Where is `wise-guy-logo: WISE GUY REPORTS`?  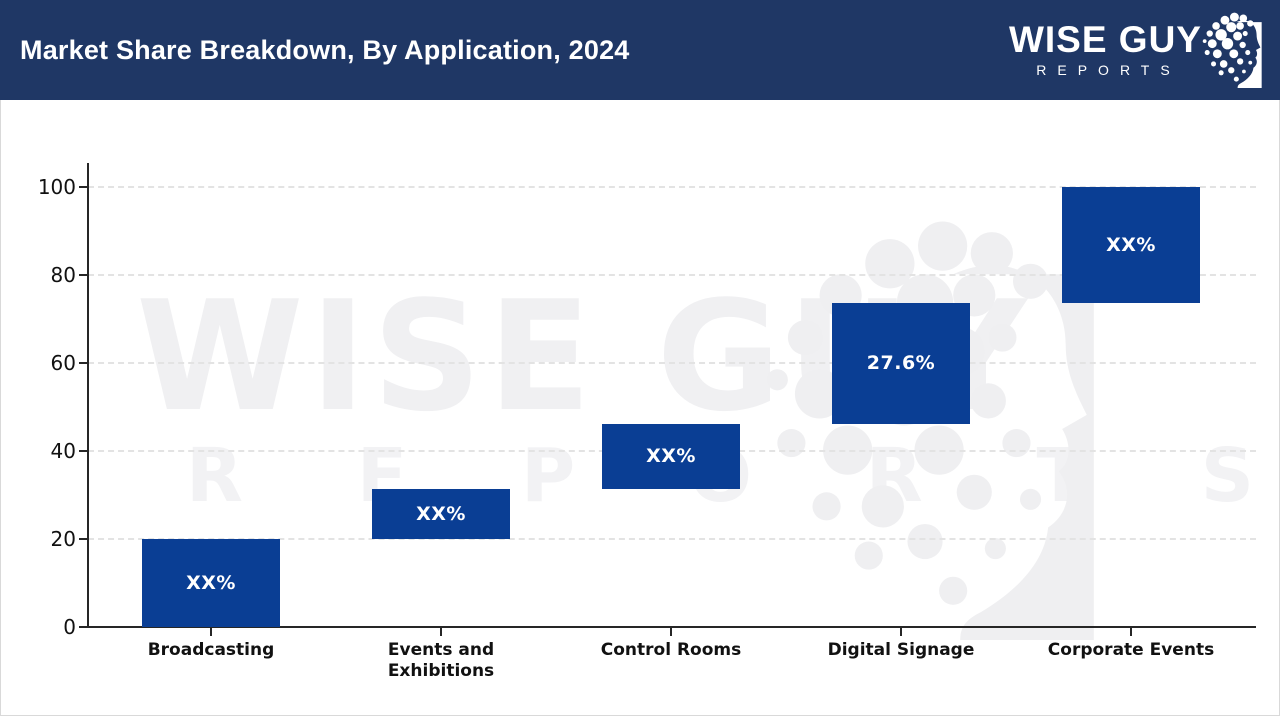
wise-guy-logo: WISE GUY REPORTS is located at coordinates (1135, 50).